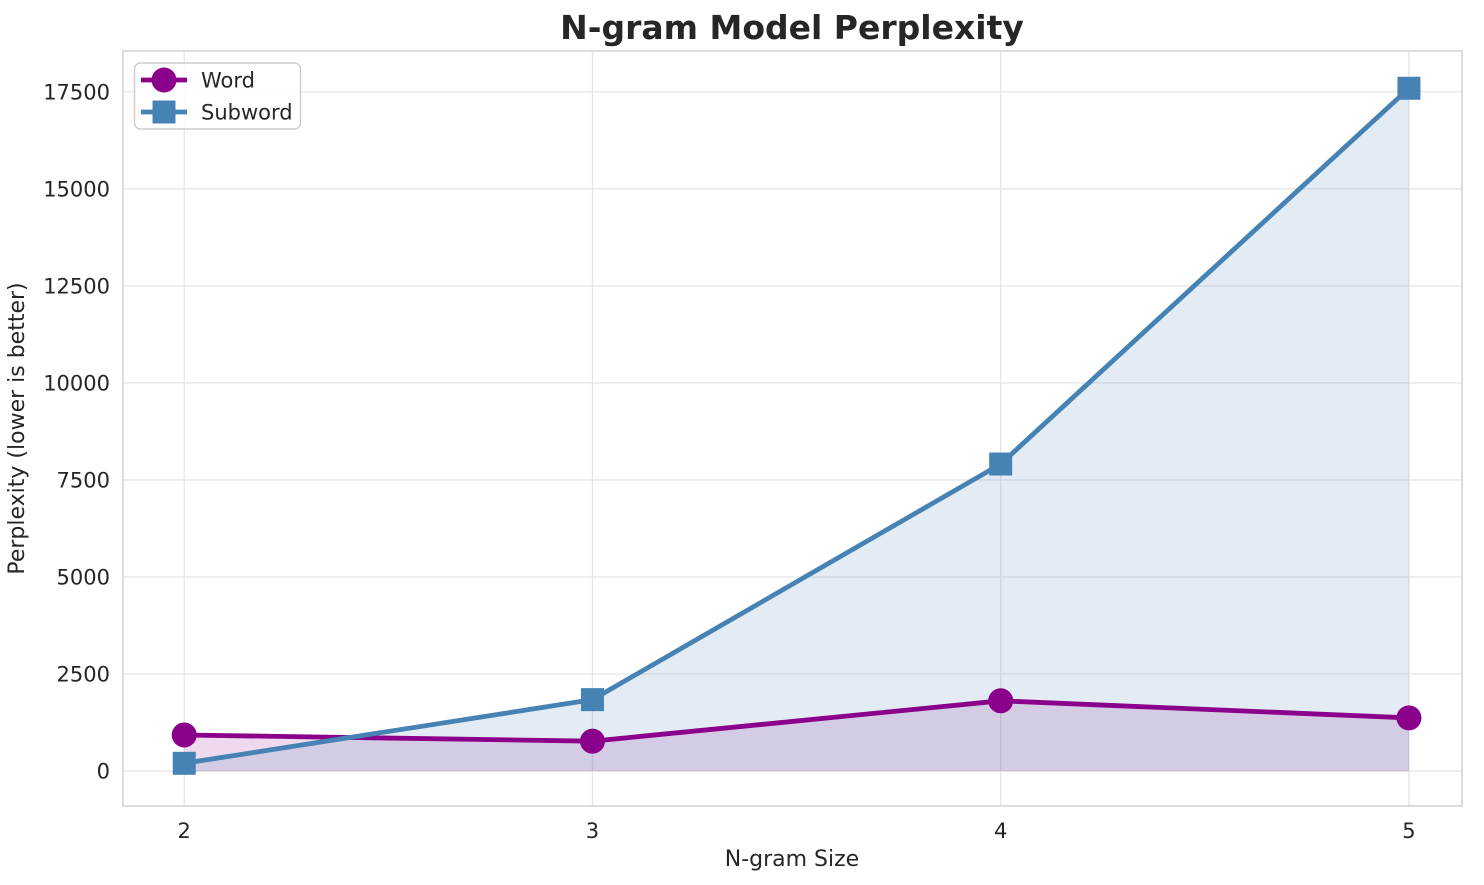 The width and height of the screenshot is (1484, 885). What do you see at coordinates (184, 831) in the screenshot?
I see `x-tick-label: 2` at bounding box center [184, 831].